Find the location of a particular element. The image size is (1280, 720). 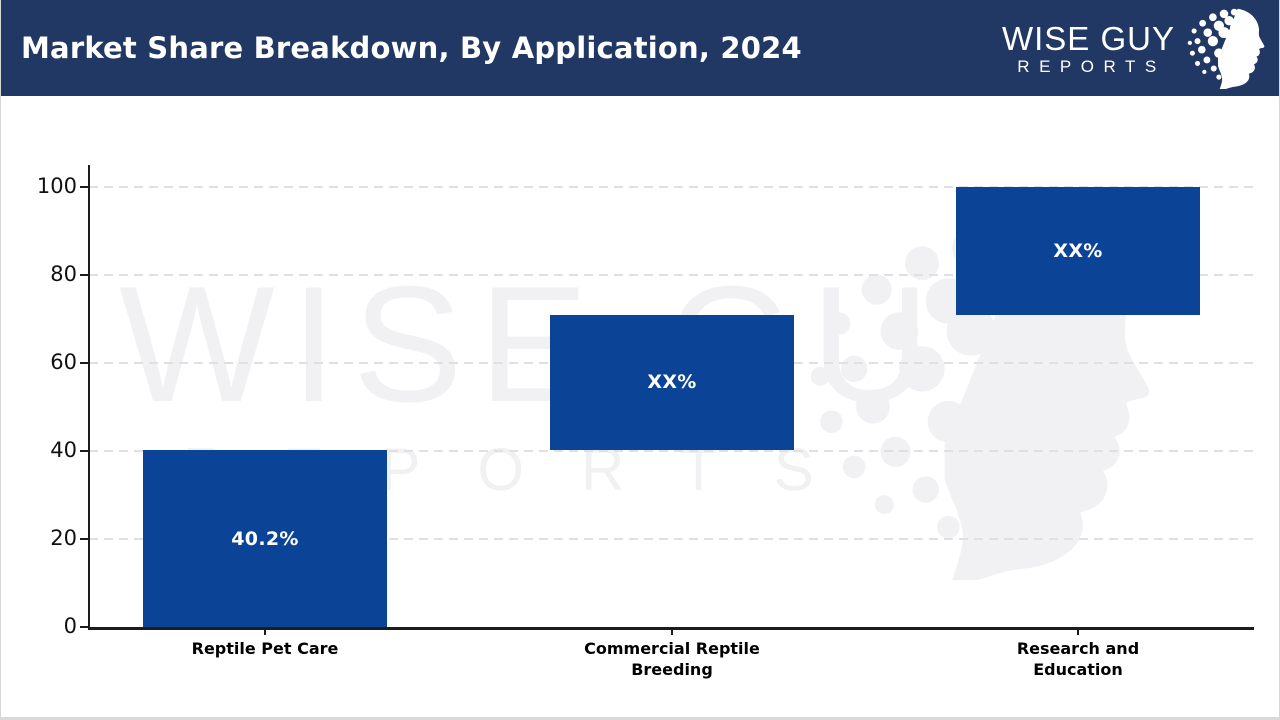

y-tick-label-40: 40 is located at coordinates (63, 450).